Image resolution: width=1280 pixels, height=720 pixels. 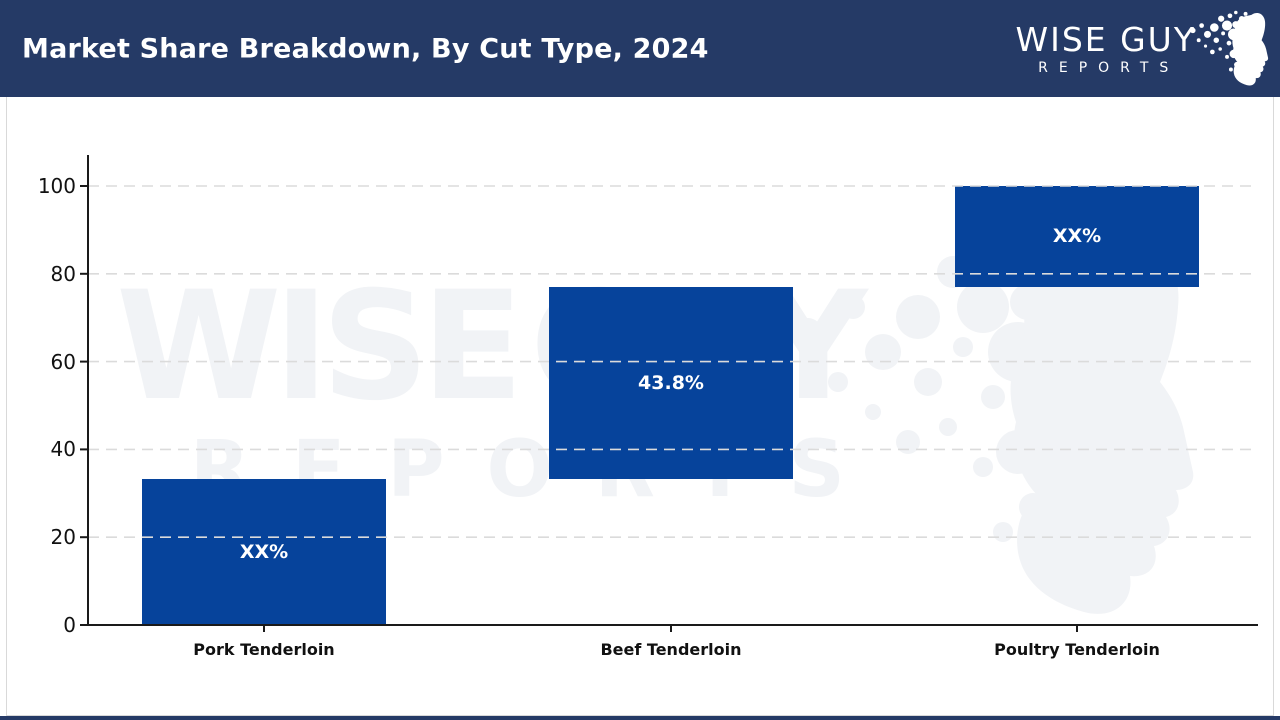 I want to click on bar-pork-tenderloin: XX%, so click(x=264, y=552).